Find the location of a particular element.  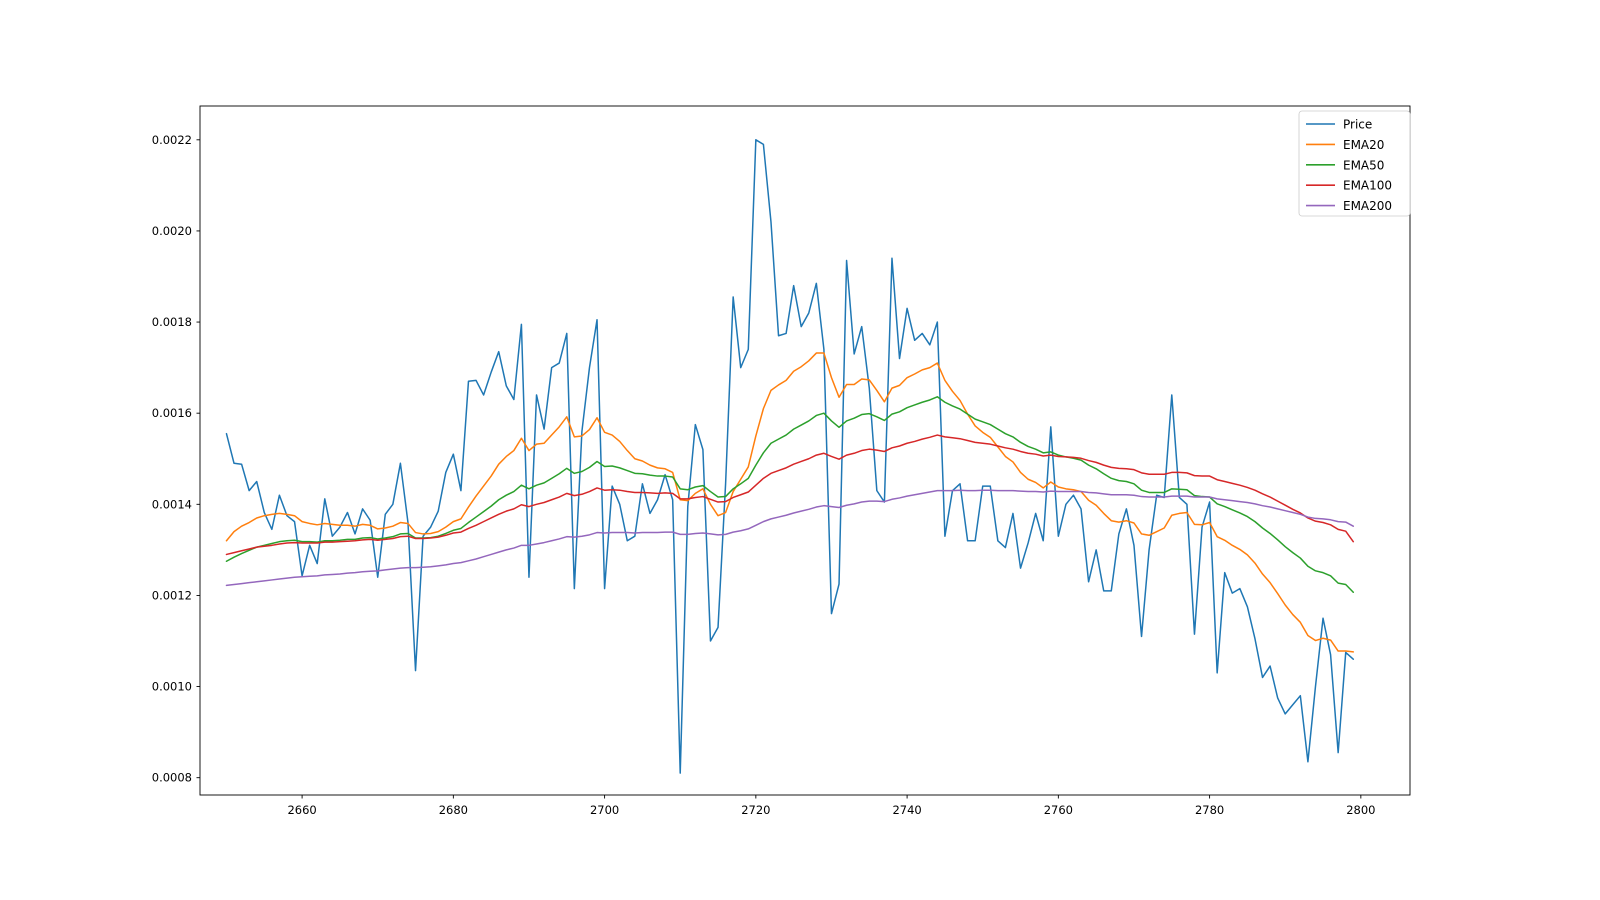

y-tick-label: 0.0020 is located at coordinates (172, 231).